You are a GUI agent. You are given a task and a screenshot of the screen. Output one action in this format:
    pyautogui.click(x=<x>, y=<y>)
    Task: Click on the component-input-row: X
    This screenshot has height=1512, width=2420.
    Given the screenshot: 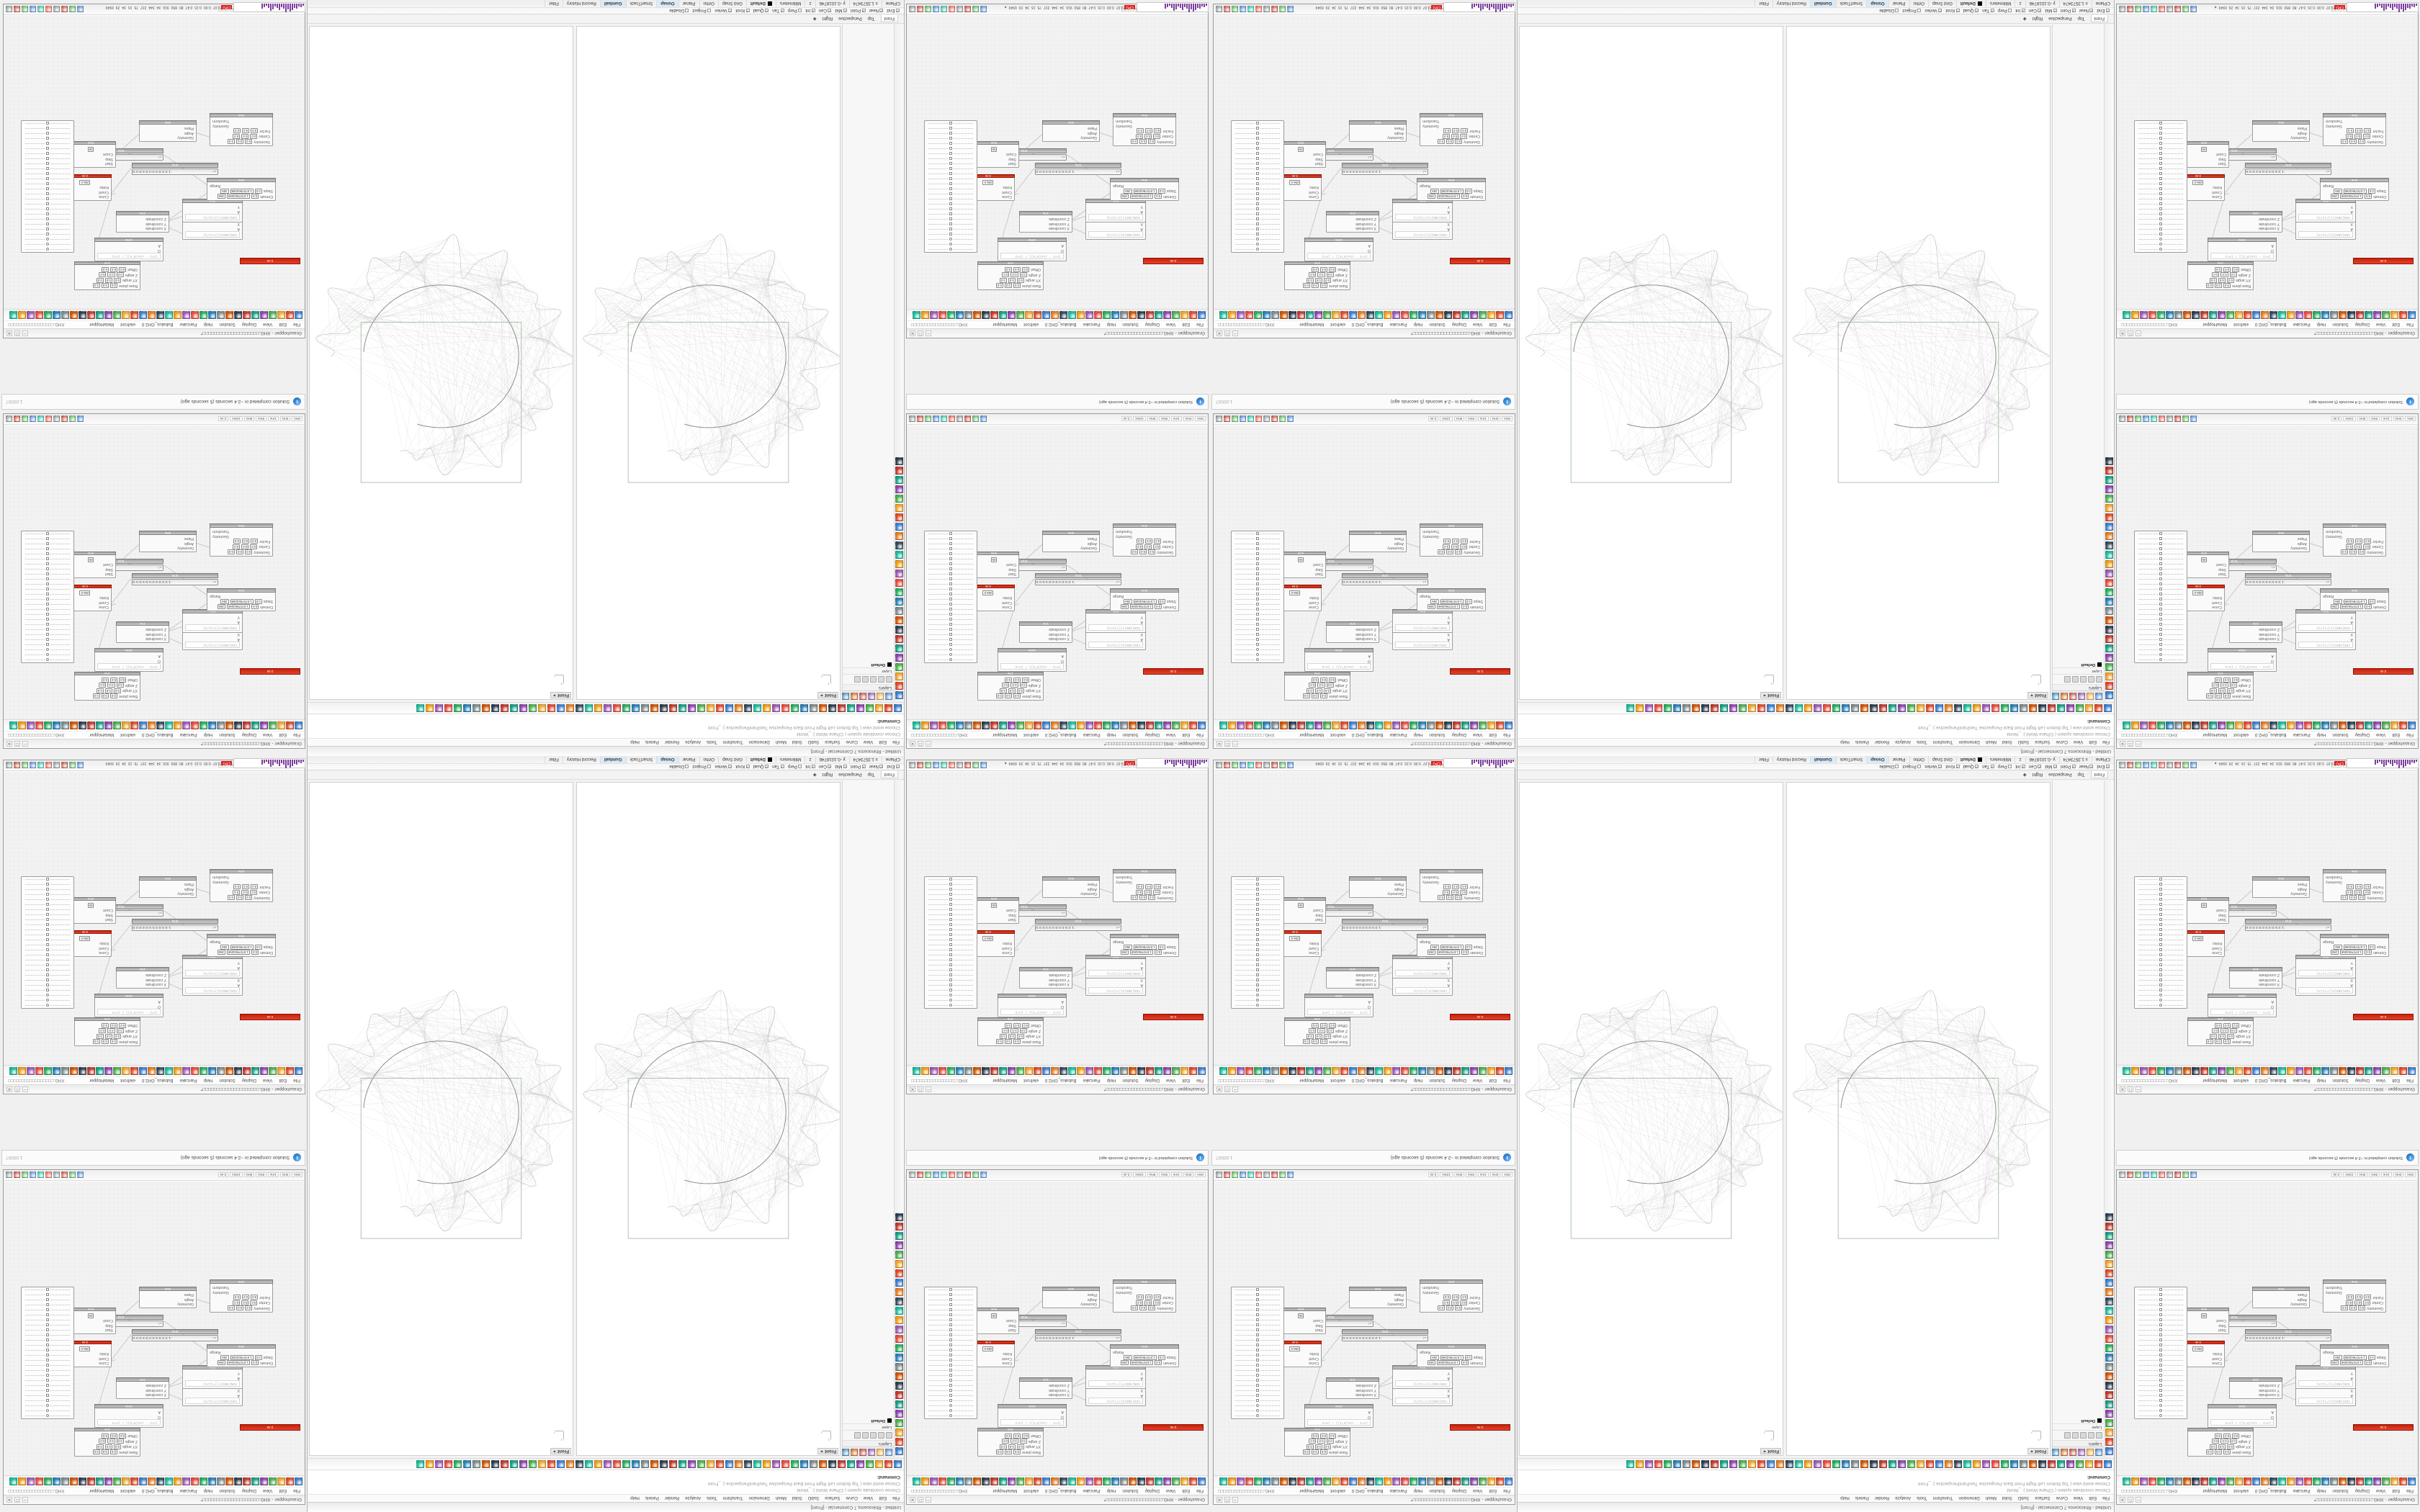 What is the action you would take?
    pyautogui.click(x=2325, y=224)
    